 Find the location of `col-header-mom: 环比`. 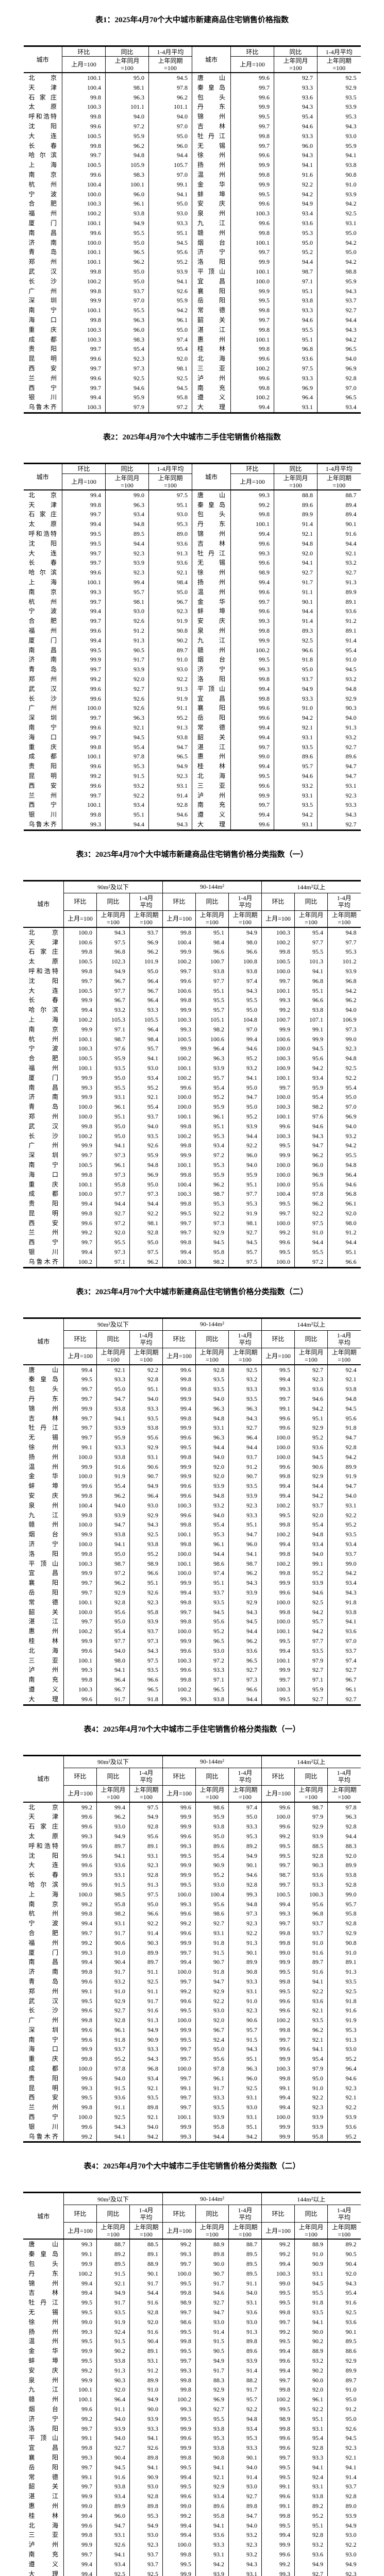

col-header-mom: 环比 is located at coordinates (80, 902).